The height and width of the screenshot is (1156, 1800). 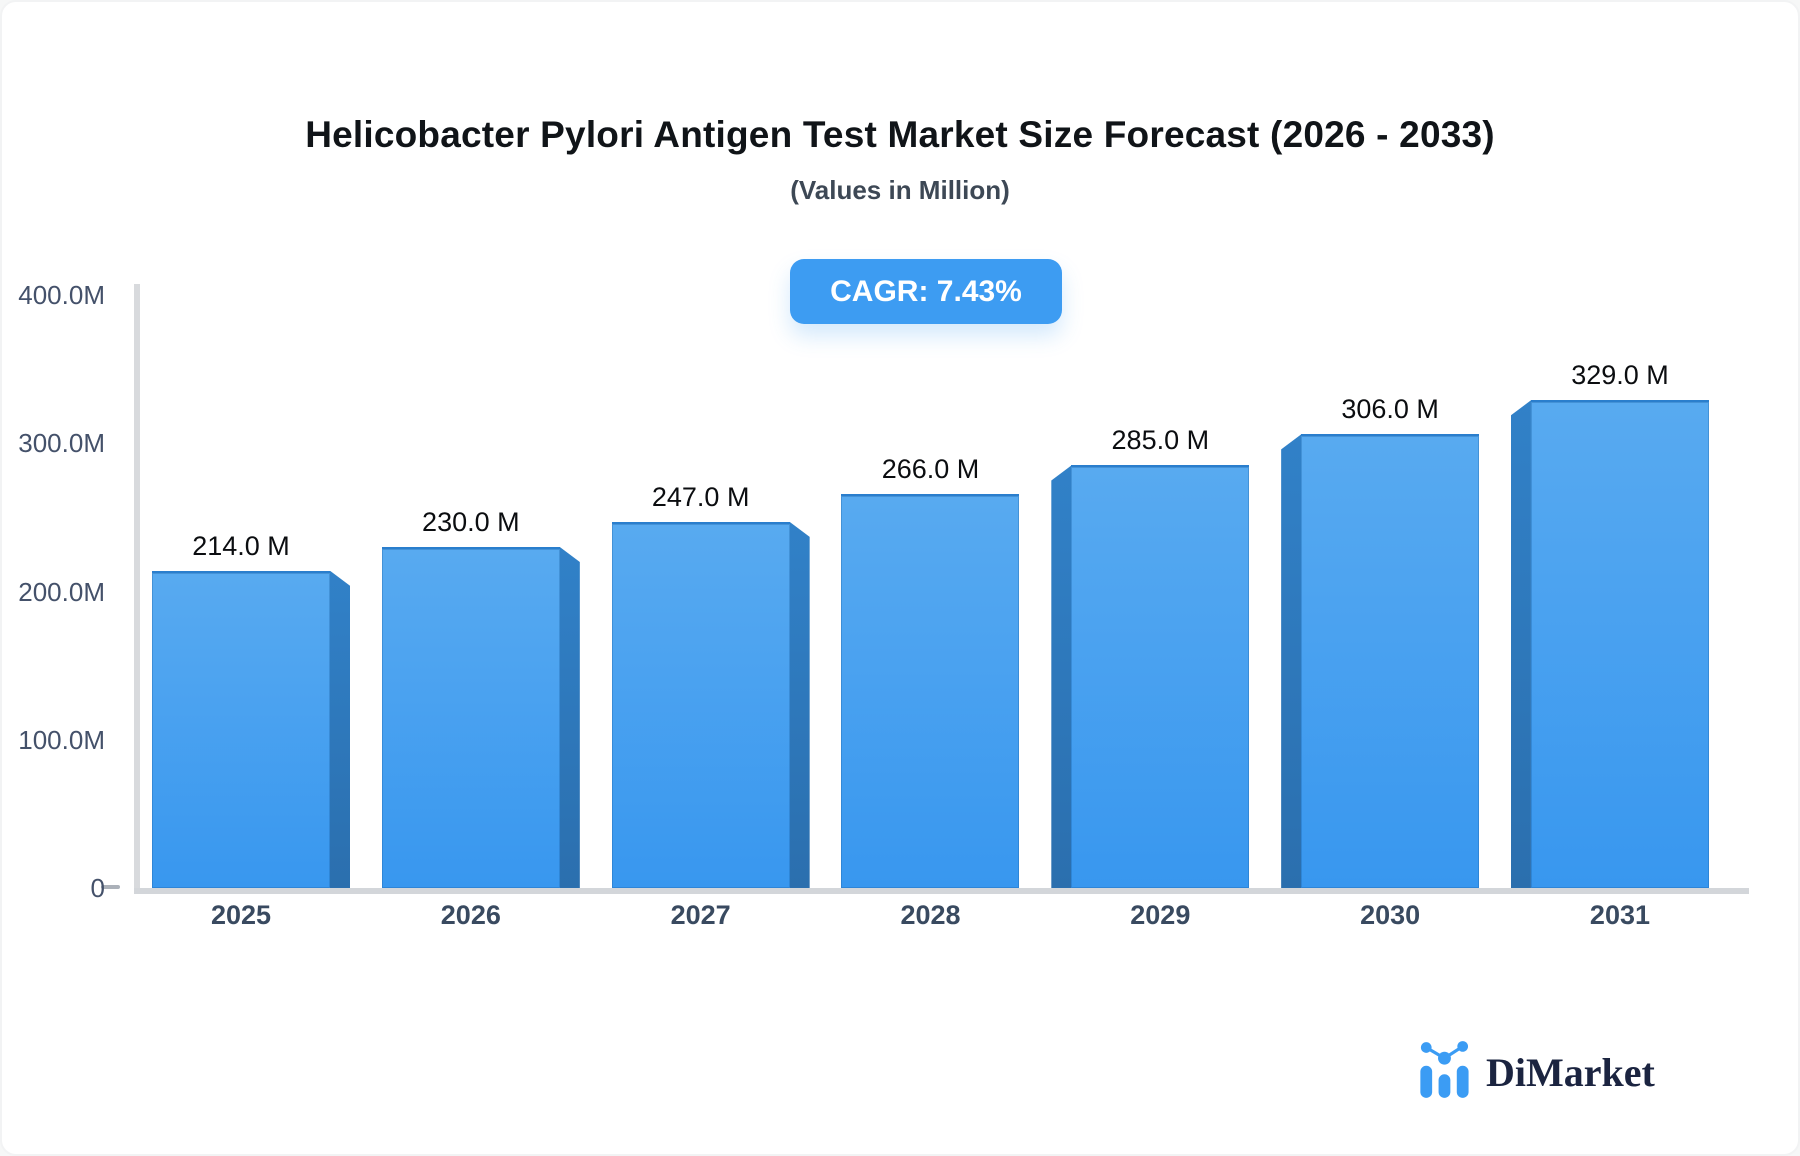 I want to click on bar-2031, so click(x=1619, y=644).